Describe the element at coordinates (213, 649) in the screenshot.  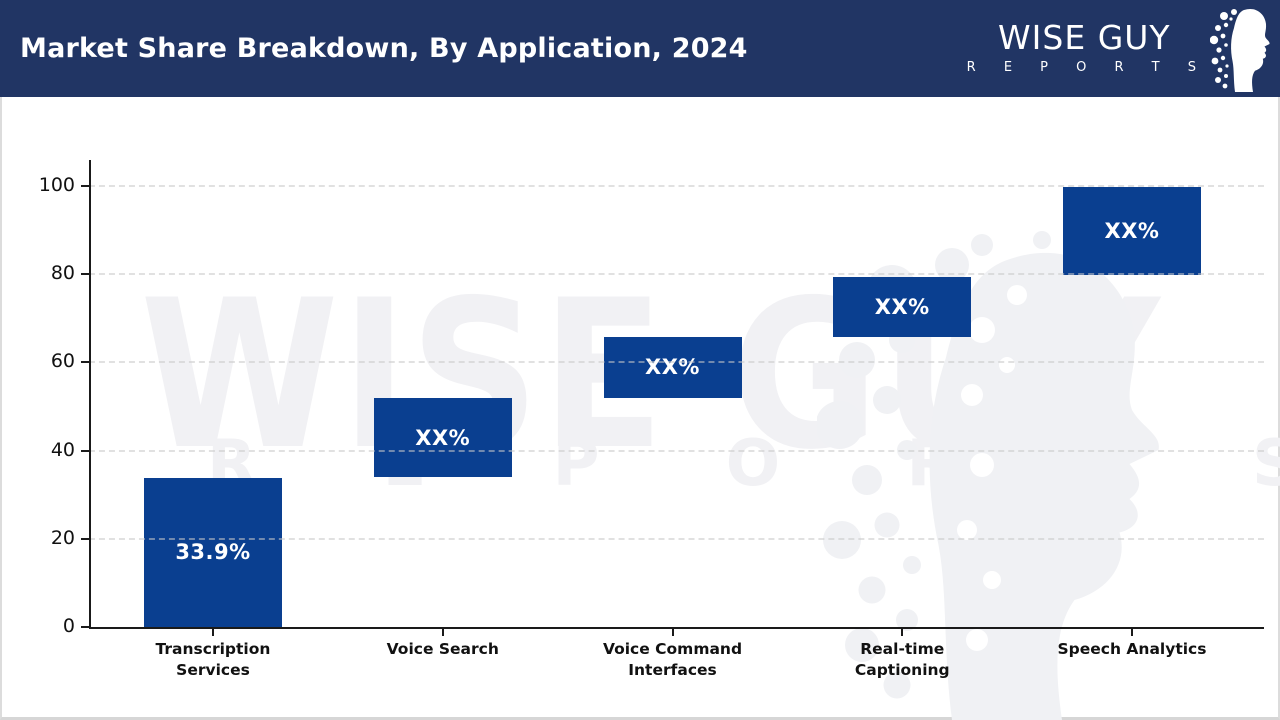
I see `x-axis-category-label-line: Transcription` at that location.